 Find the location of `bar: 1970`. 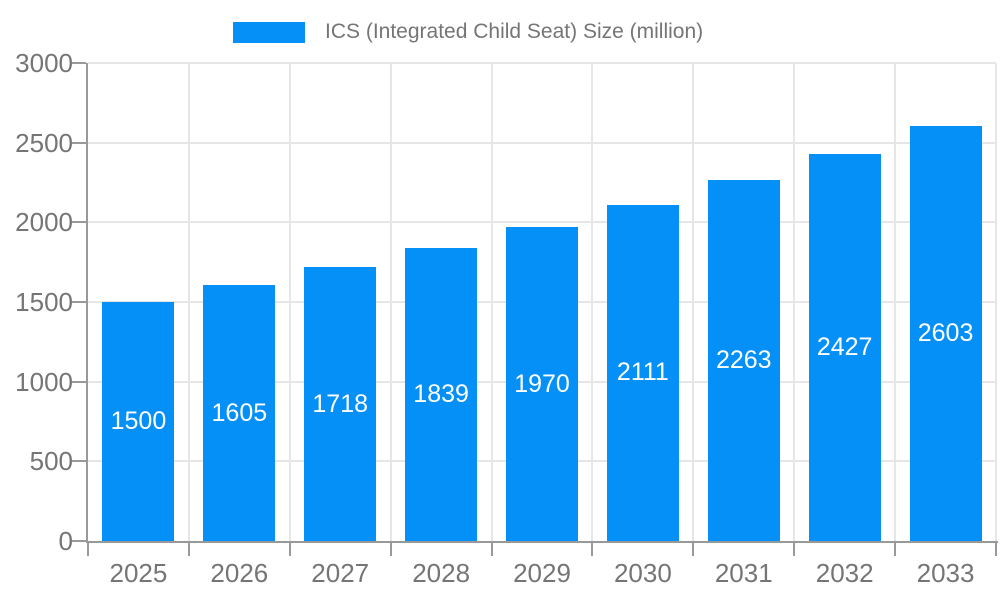

bar: 1970 is located at coordinates (542, 384).